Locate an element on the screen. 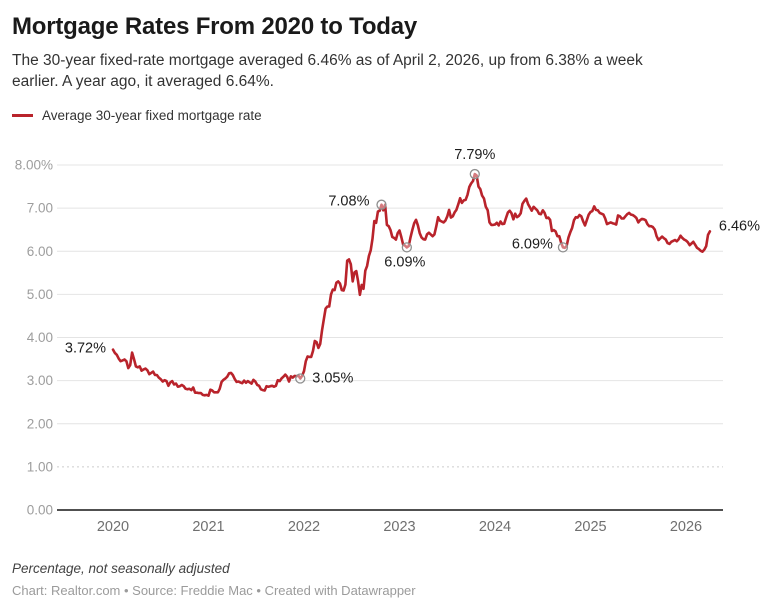 This screenshot has width=768, height=613. legend-line-swatch is located at coordinates (22, 115).